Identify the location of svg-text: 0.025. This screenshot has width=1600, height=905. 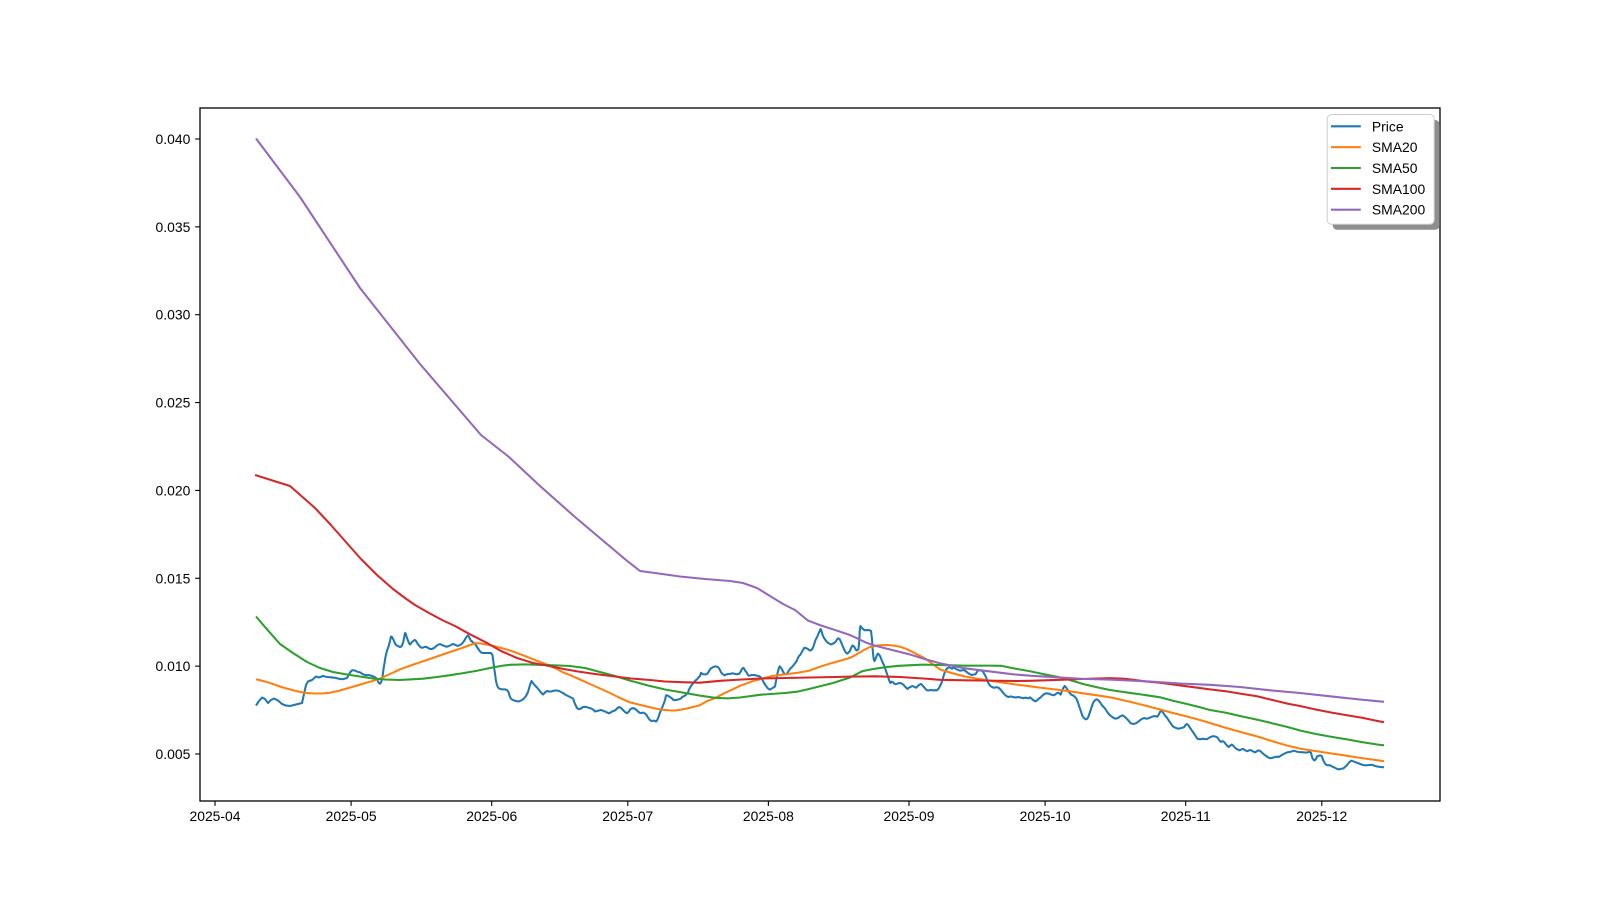
(173, 403).